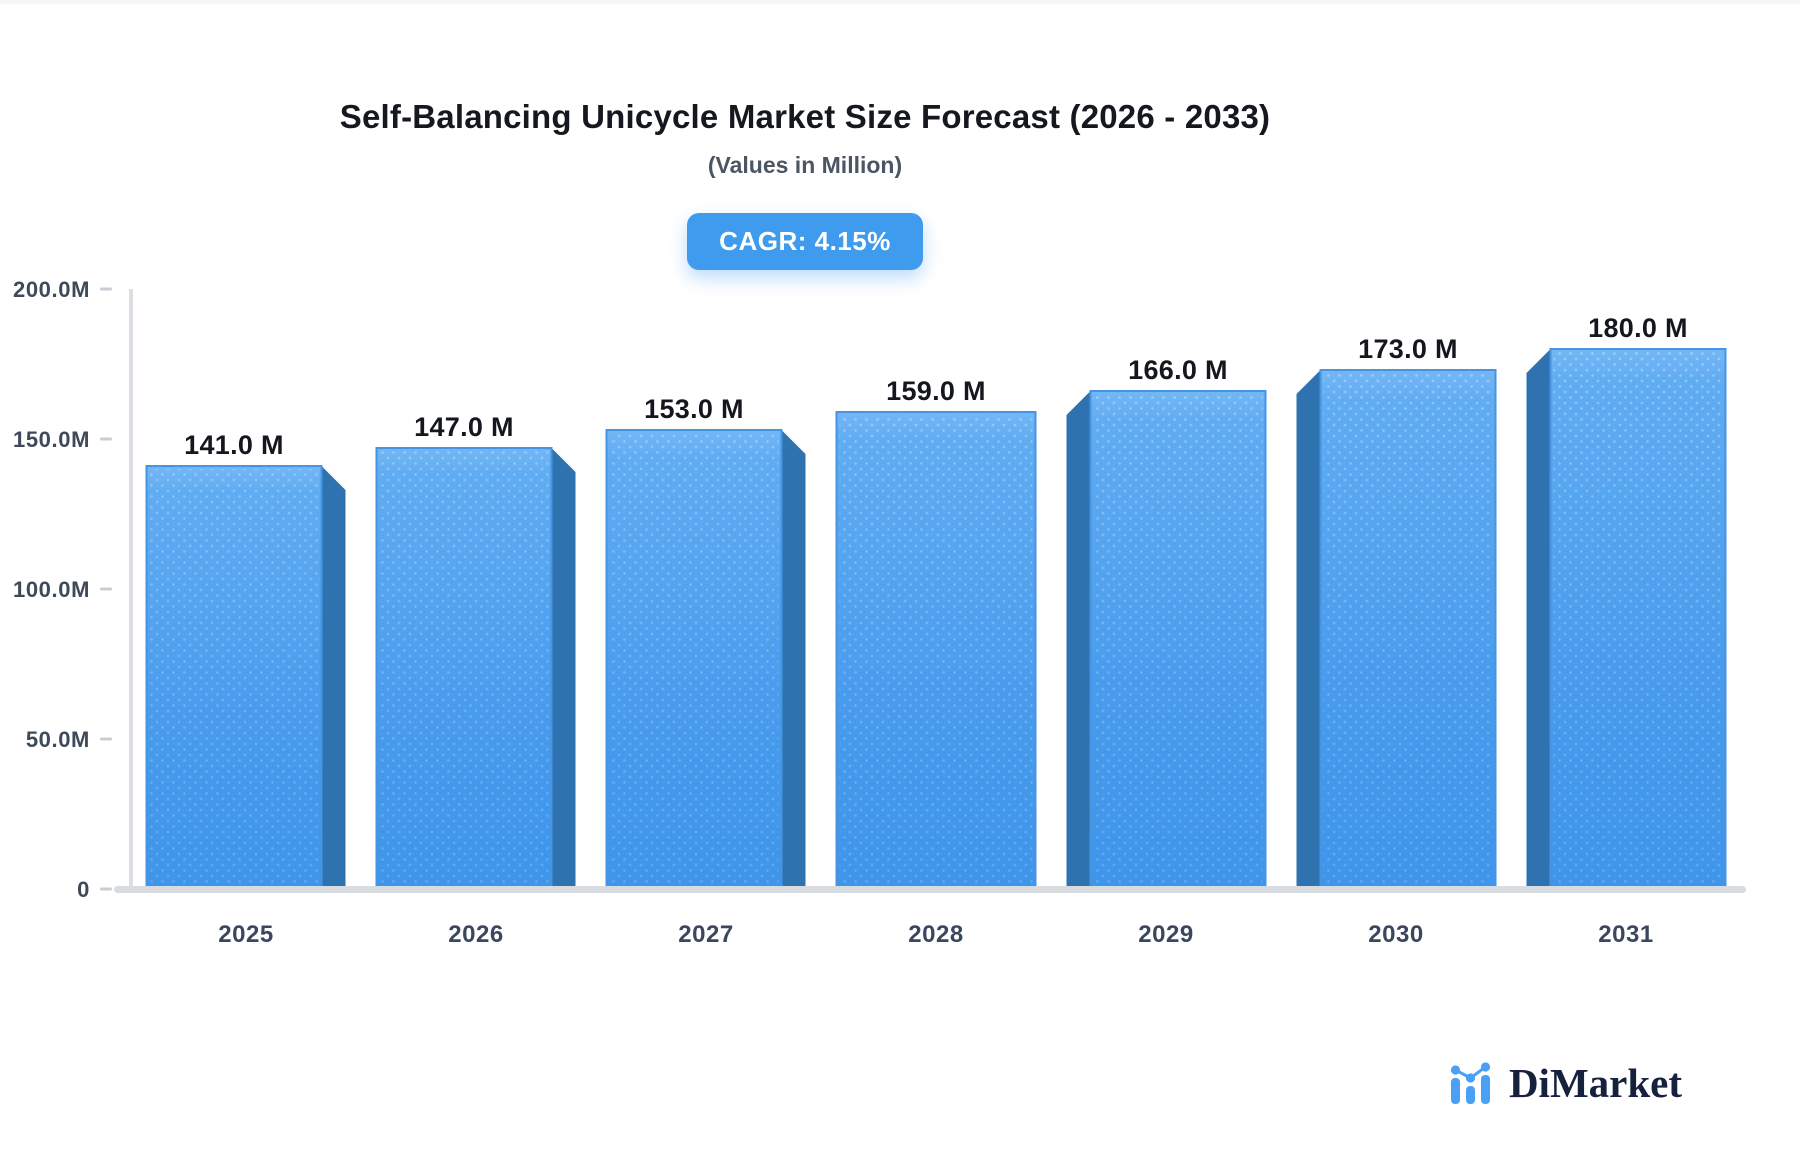 This screenshot has width=1800, height=1160. What do you see at coordinates (1395, 934) in the screenshot?
I see `x-axis-label: 2030` at bounding box center [1395, 934].